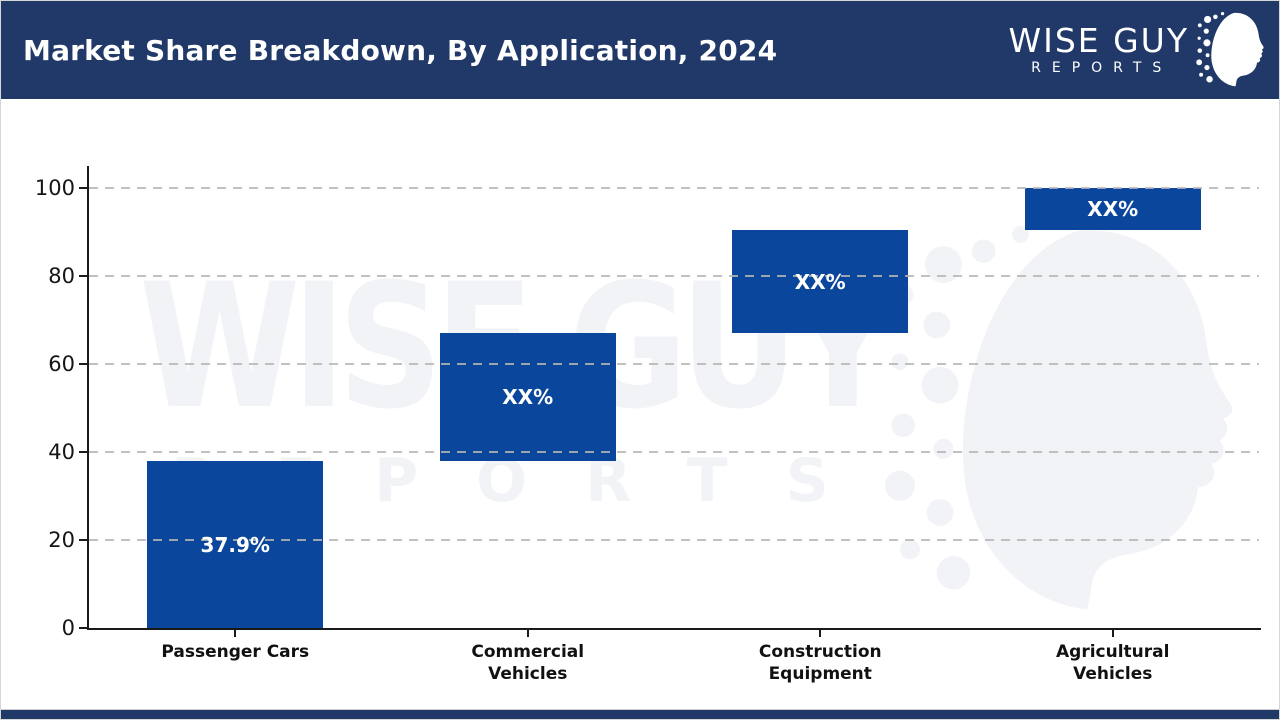  Describe the element at coordinates (1098, 40) in the screenshot. I see `brand-name: WISE GUY` at that location.